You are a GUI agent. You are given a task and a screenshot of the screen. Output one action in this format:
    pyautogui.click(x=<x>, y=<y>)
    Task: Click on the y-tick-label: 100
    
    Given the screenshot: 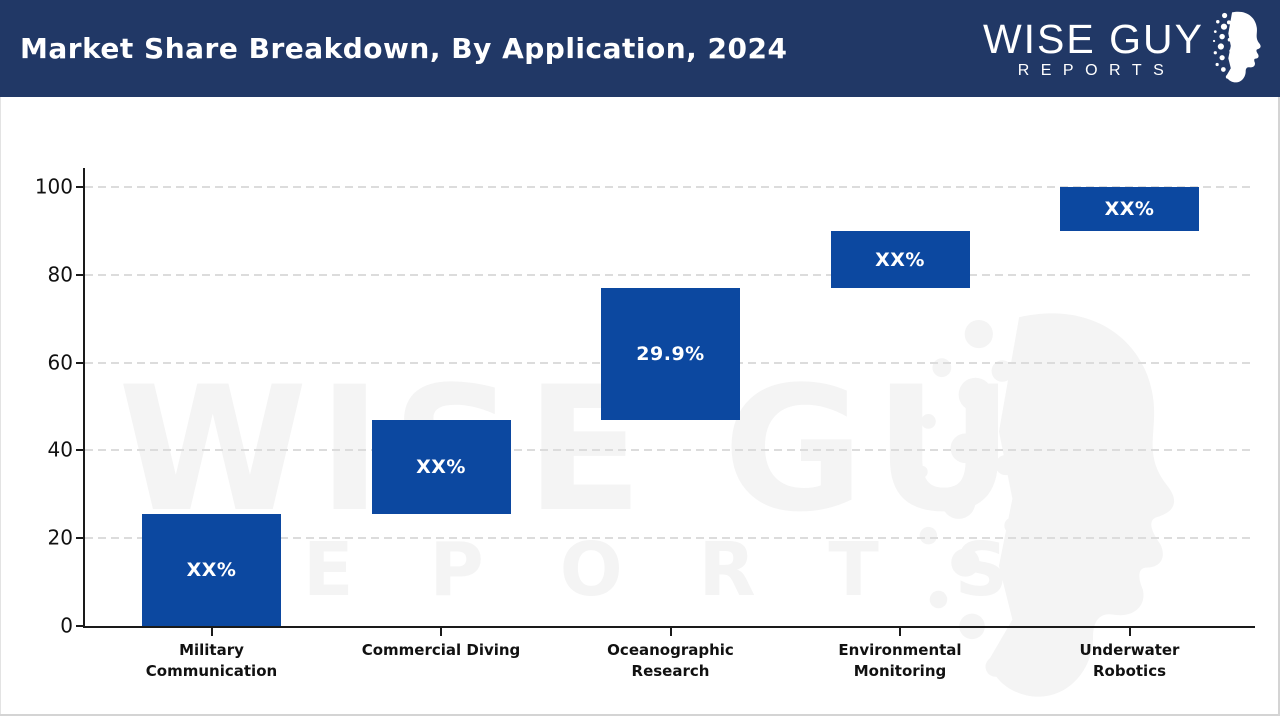 What is the action you would take?
    pyautogui.click(x=53, y=186)
    